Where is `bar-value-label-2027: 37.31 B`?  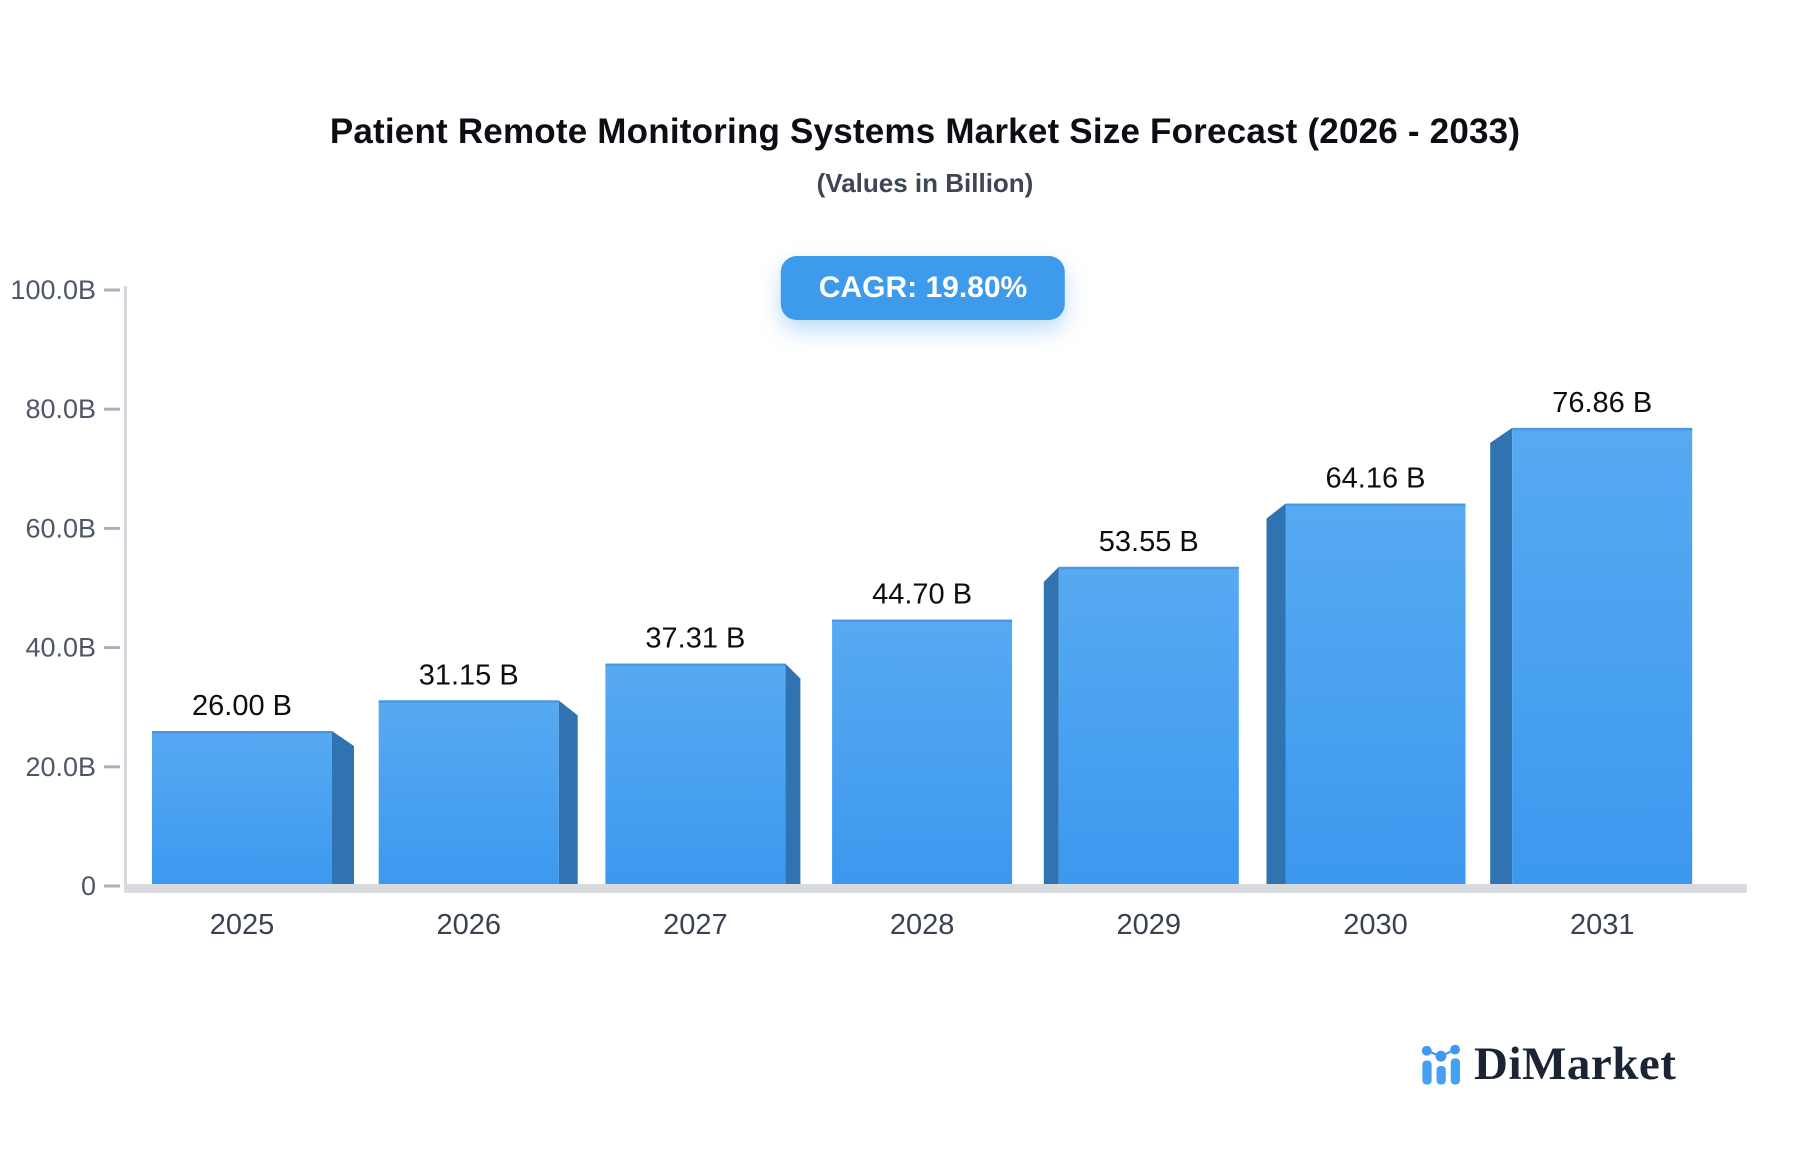 bar-value-label-2027: 37.31 B is located at coordinates (695, 639).